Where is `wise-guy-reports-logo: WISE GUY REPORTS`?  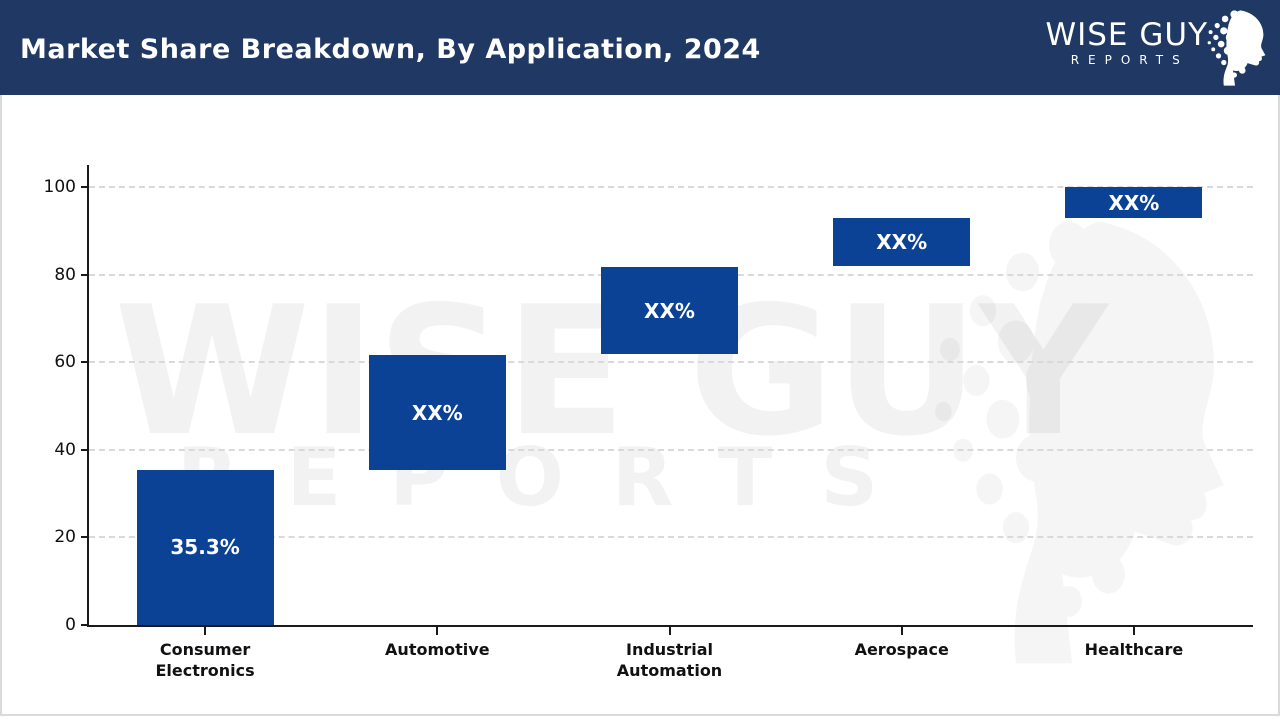 wise-guy-reports-logo: WISE GUY REPORTS is located at coordinates (1145, 49).